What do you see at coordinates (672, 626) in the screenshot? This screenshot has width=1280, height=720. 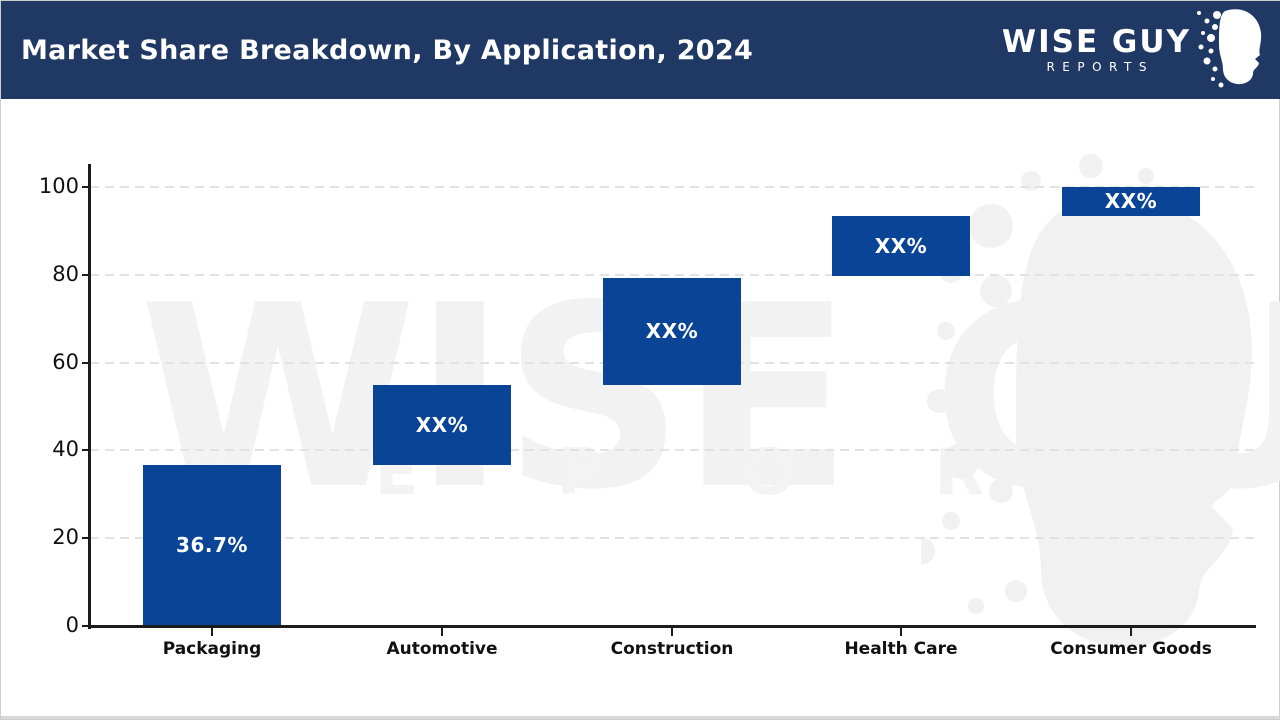 I see `x-axis-line` at bounding box center [672, 626].